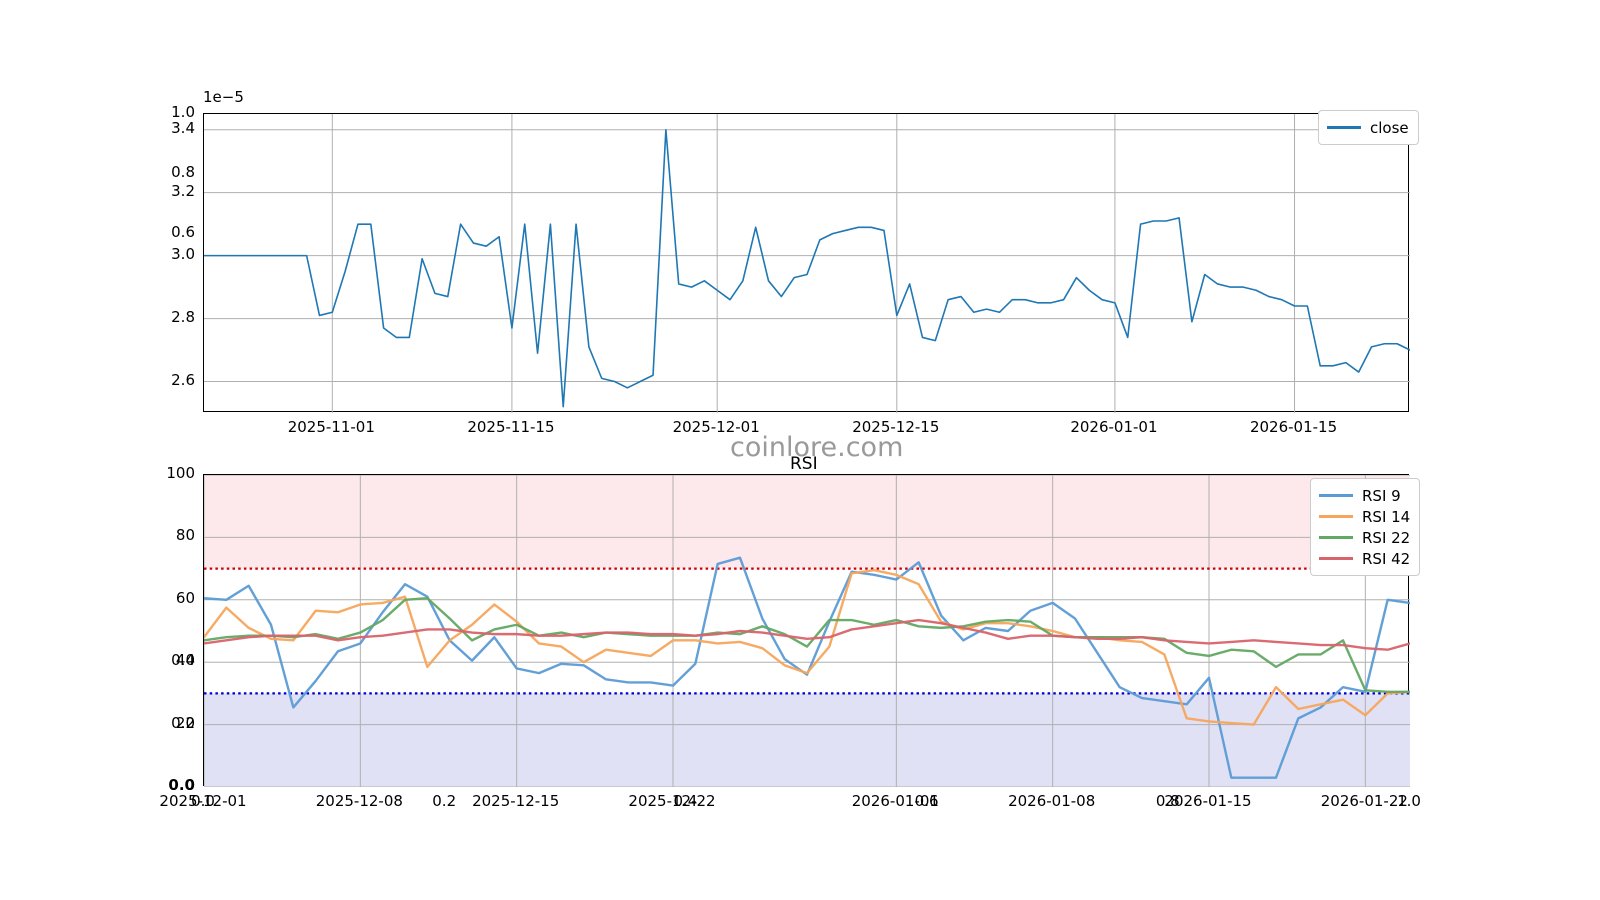  Describe the element at coordinates (183, 379) in the screenshot. I see `price-y-tick-2.6: 2.6` at that location.